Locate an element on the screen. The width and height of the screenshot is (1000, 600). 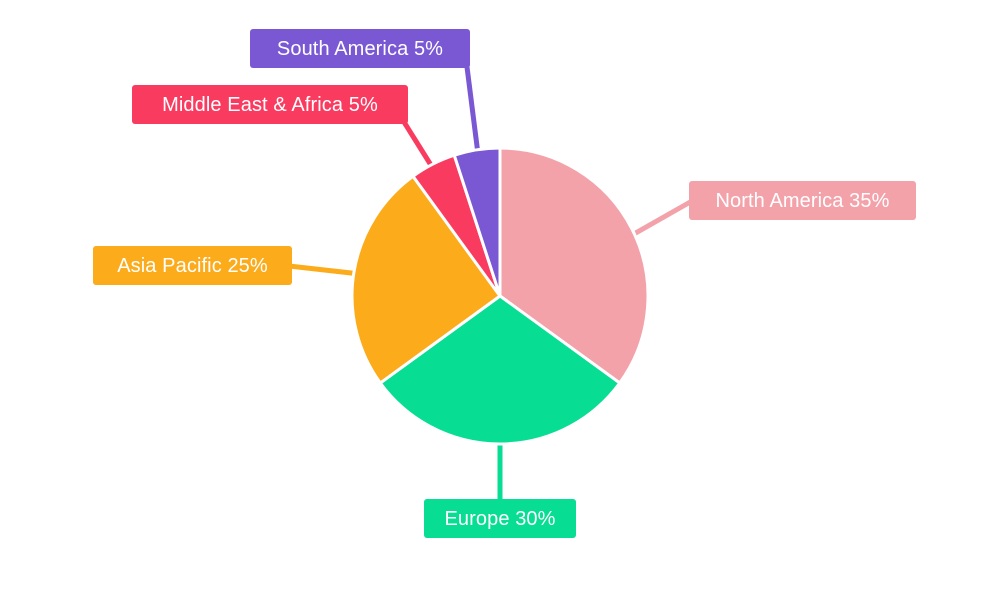
pie-slice-south-america is located at coordinates (477, 222).